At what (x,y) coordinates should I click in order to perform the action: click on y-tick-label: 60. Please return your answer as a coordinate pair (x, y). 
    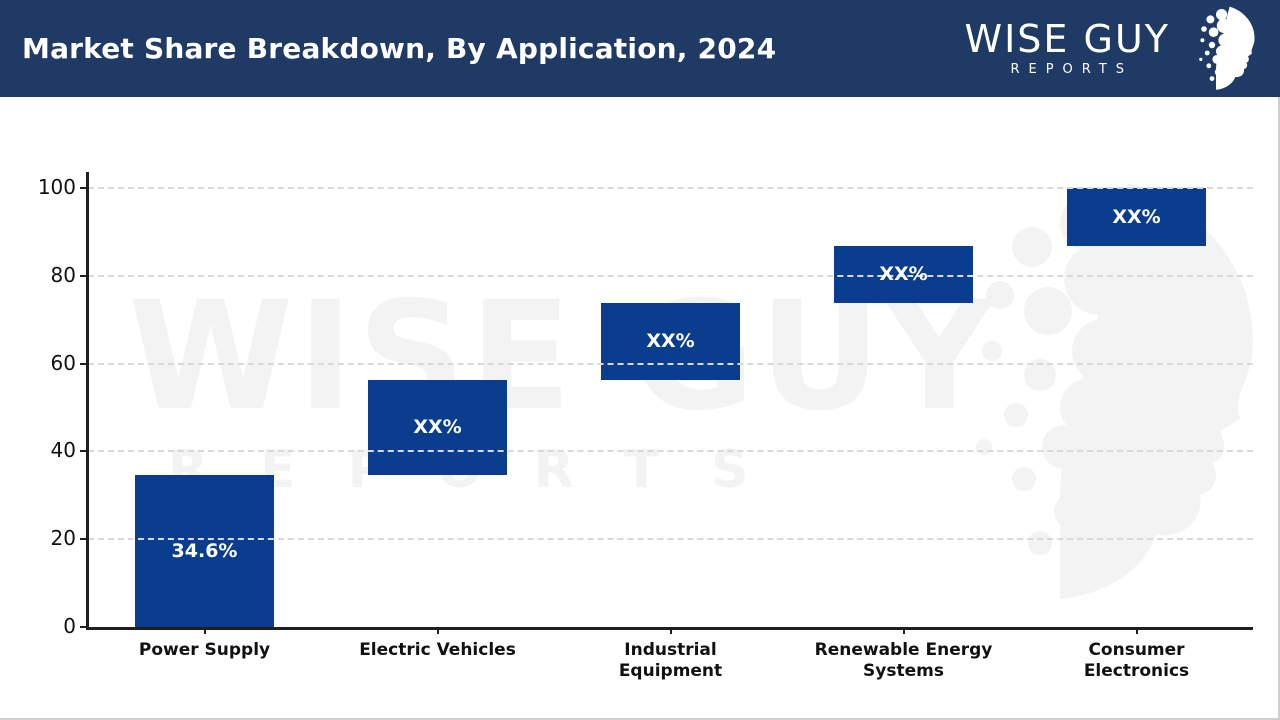
    Looking at the image, I should click on (63, 362).